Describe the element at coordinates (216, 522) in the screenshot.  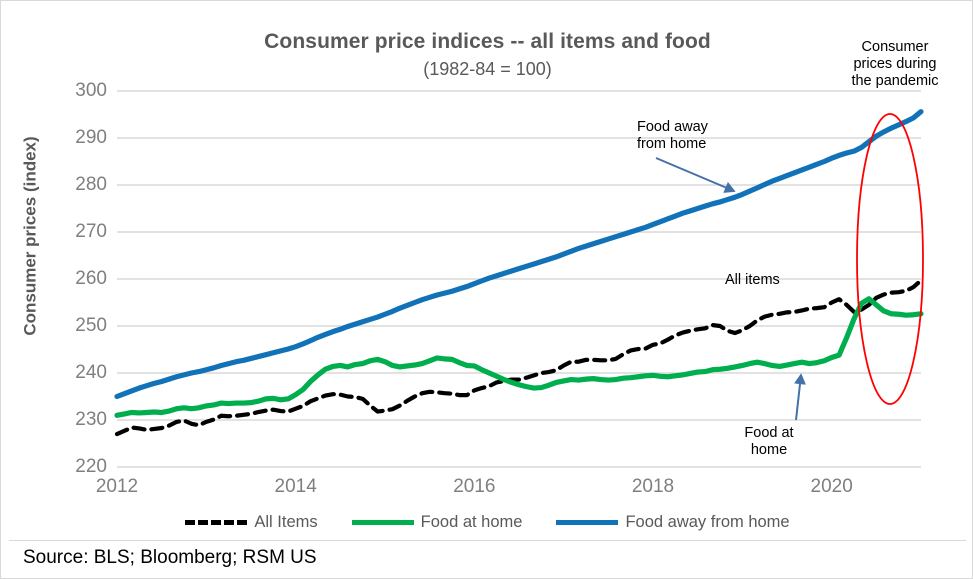
I see `legend-swatch-all-items-icon` at that location.